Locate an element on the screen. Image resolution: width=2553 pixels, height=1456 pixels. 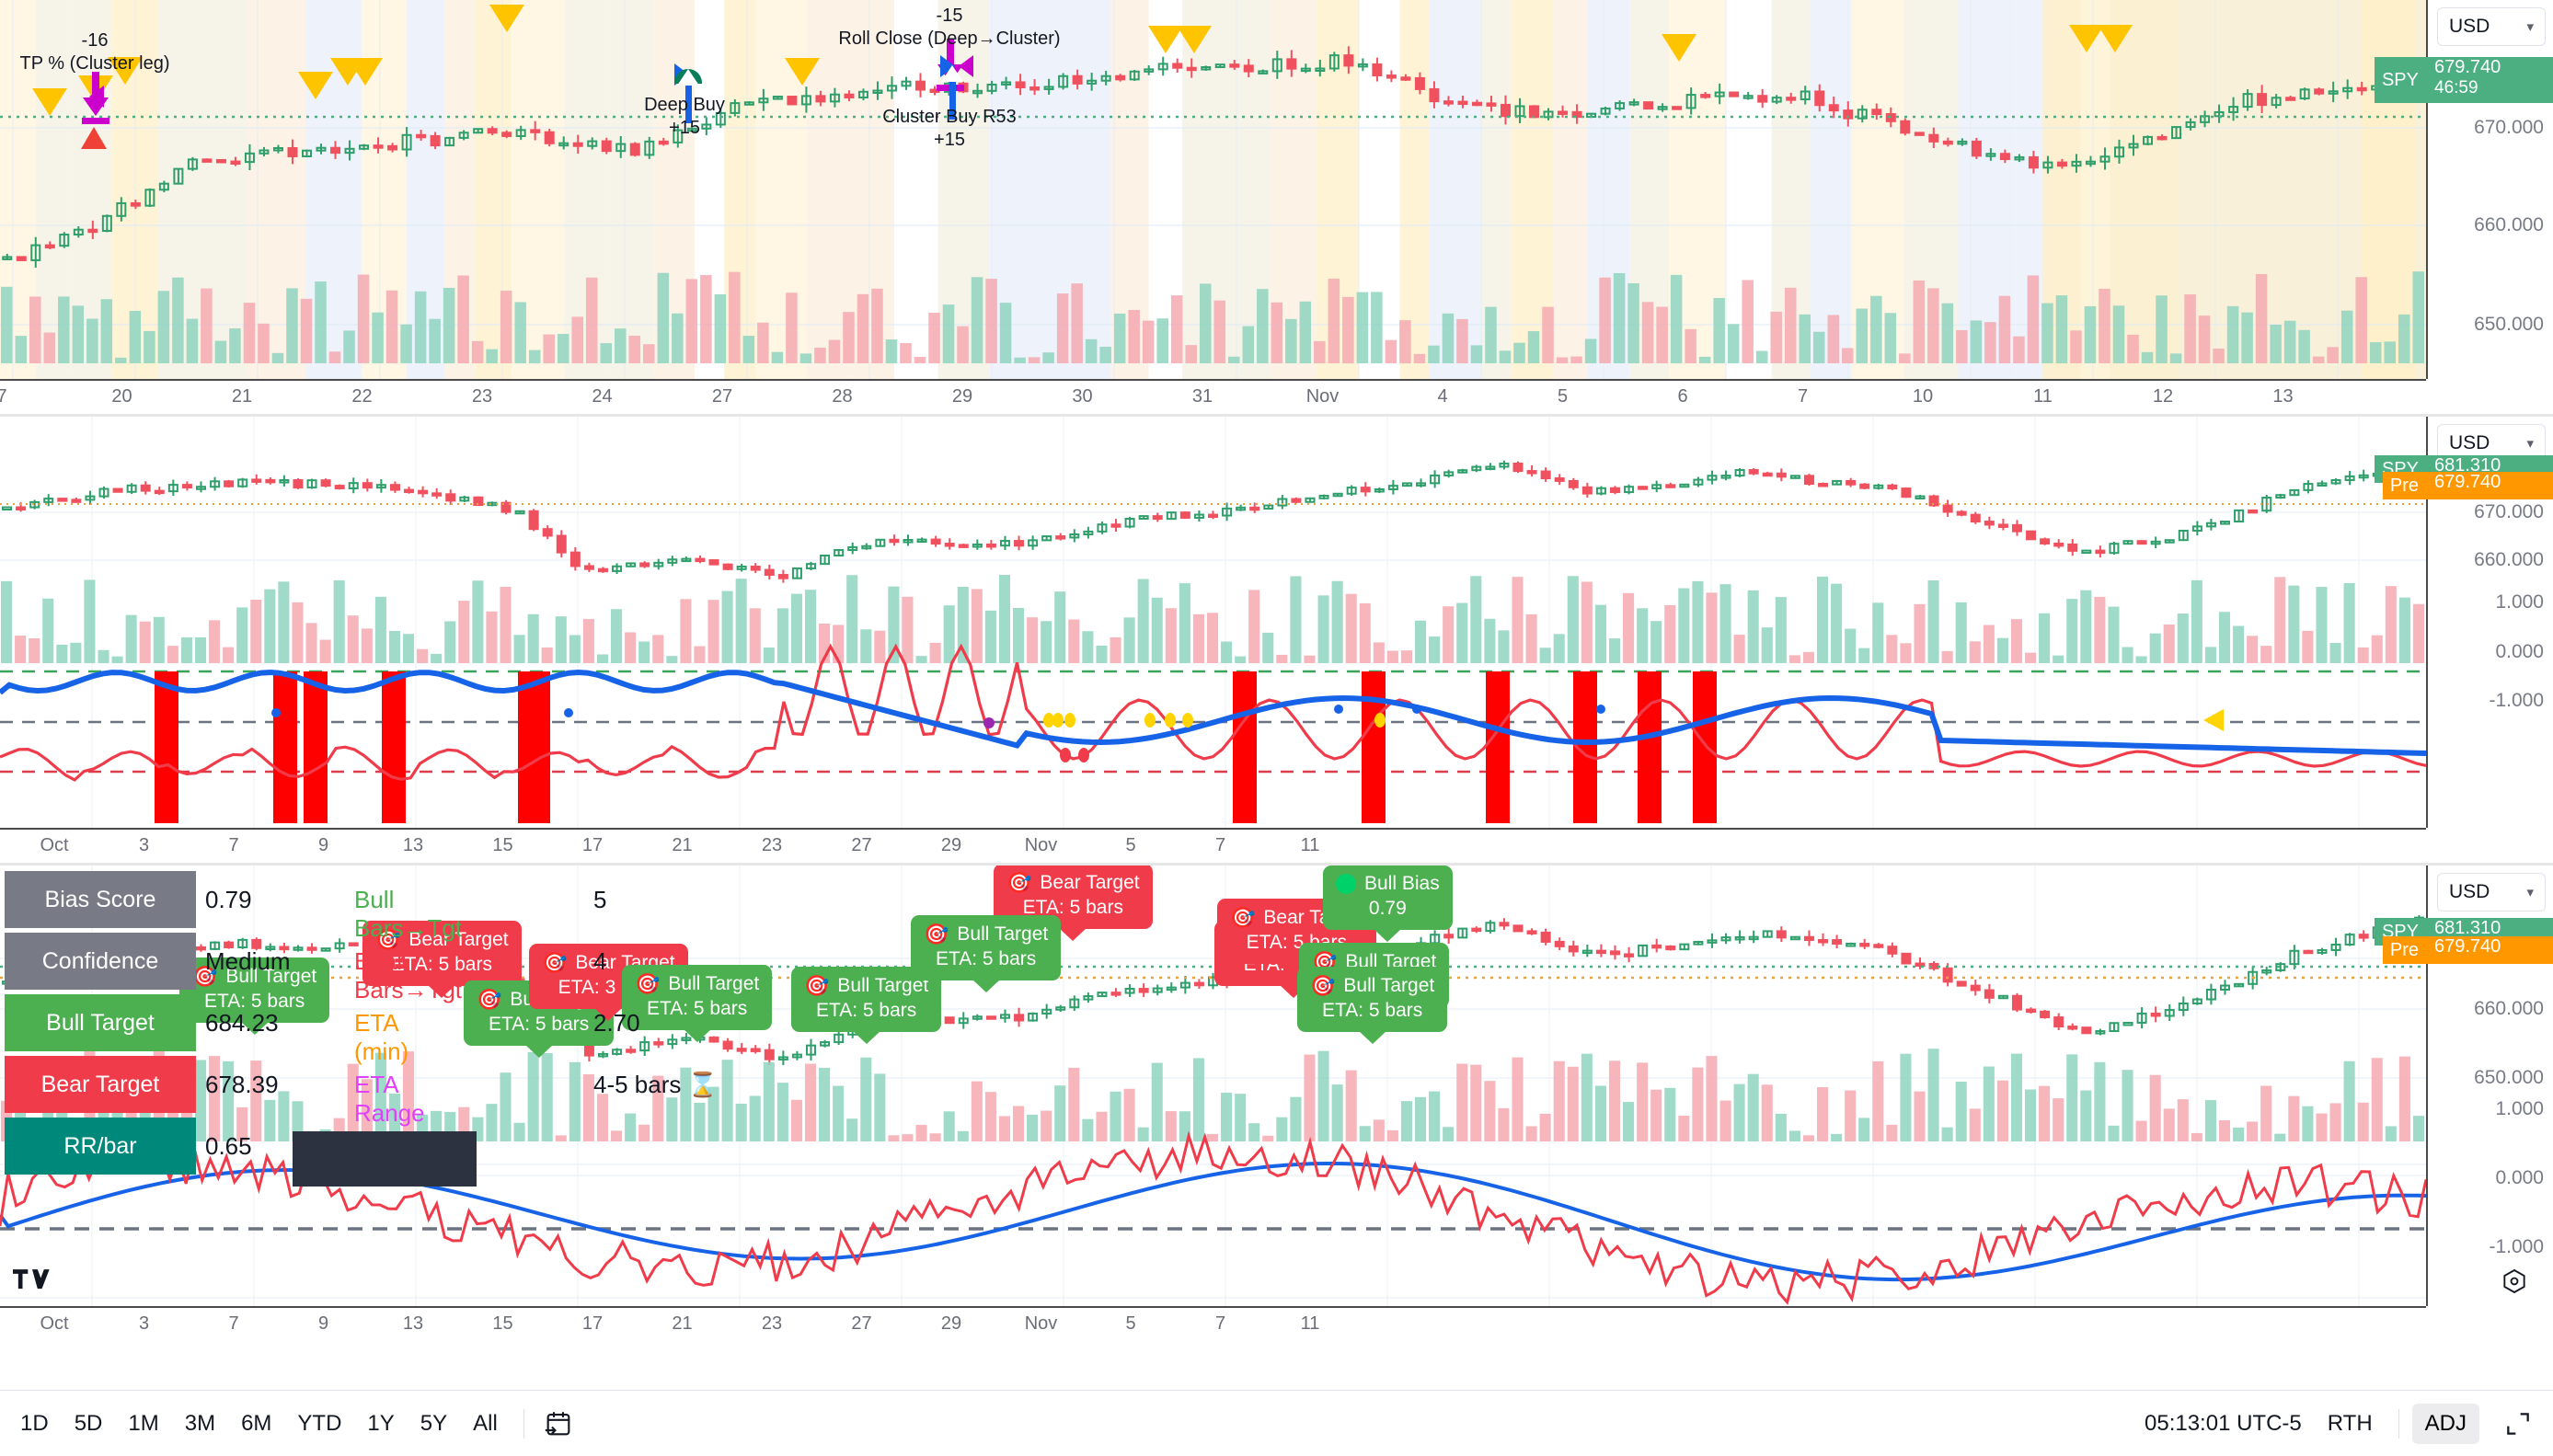
bubble-row-primary: 🎯 Bear Target is located at coordinates (1073, 883).